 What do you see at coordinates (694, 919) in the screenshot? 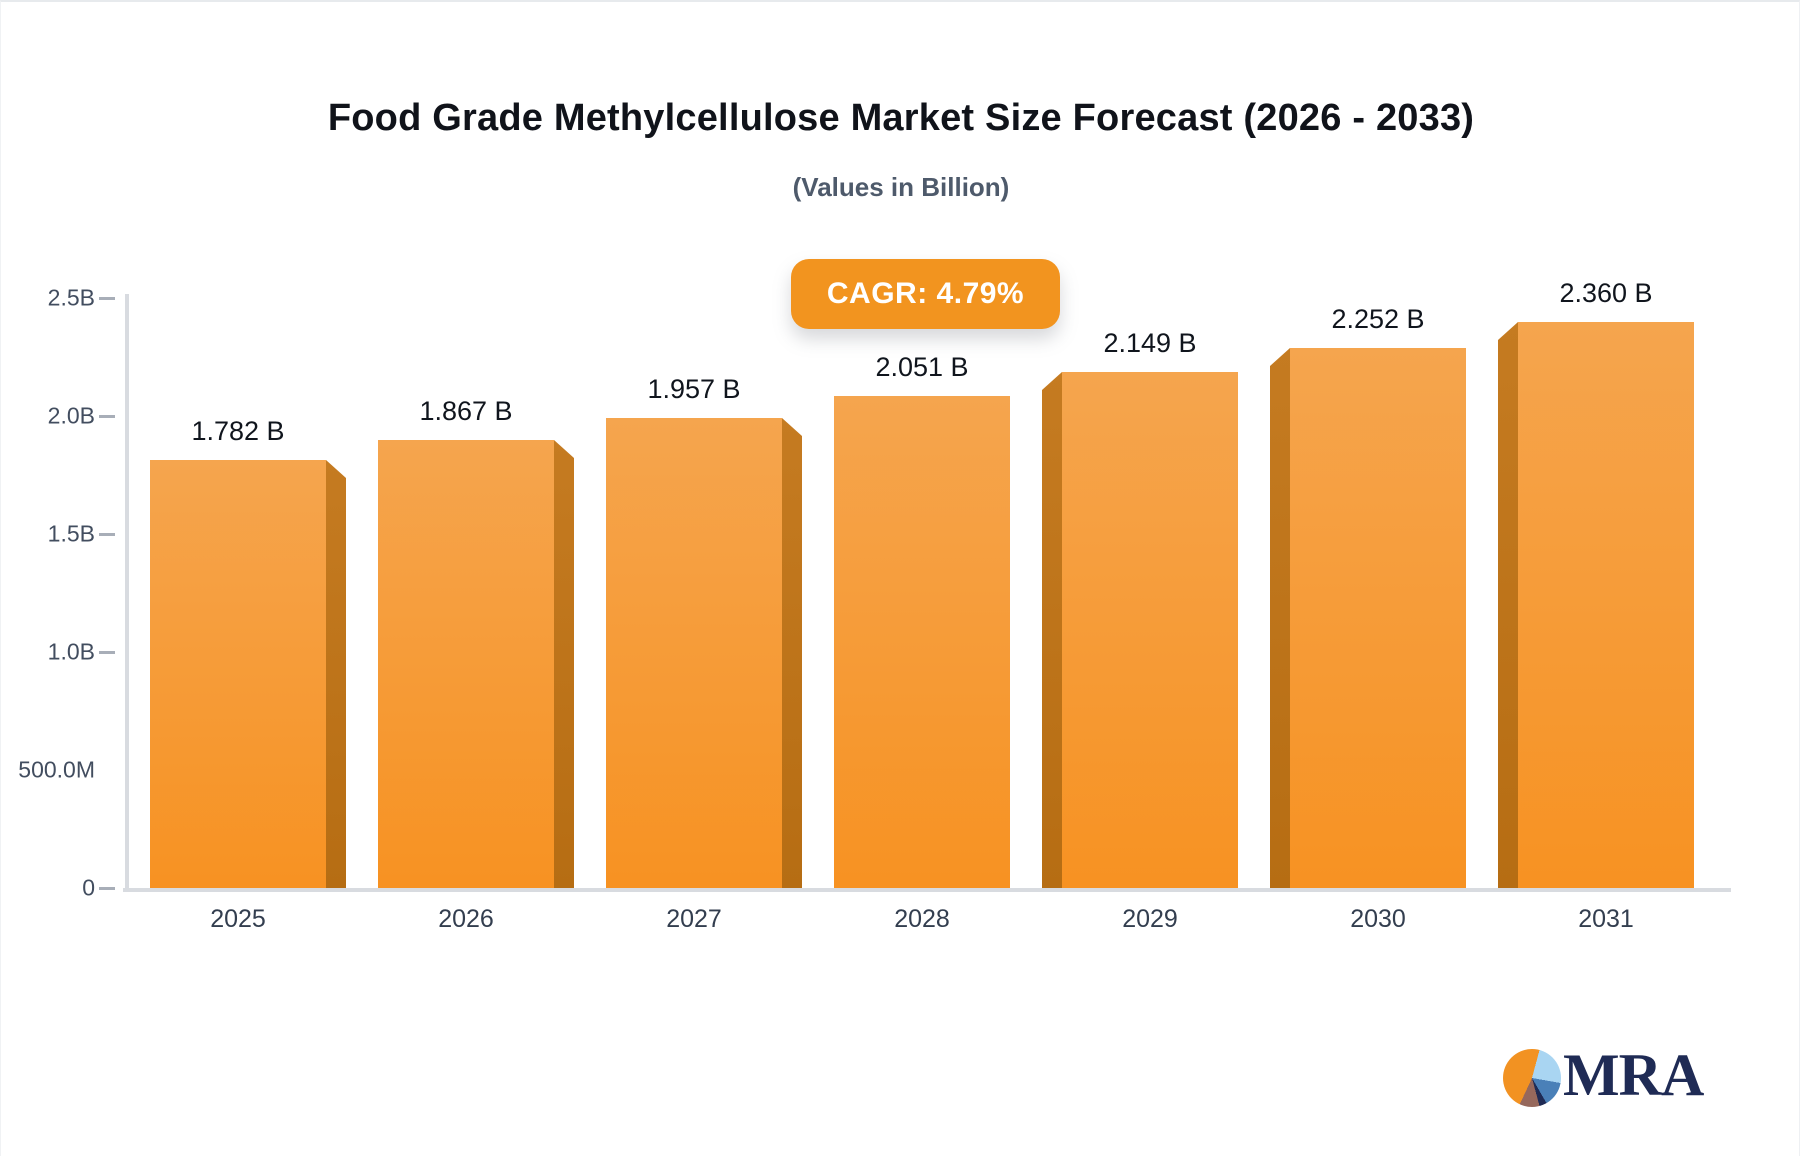
I see `x-axis-label: 2027` at bounding box center [694, 919].